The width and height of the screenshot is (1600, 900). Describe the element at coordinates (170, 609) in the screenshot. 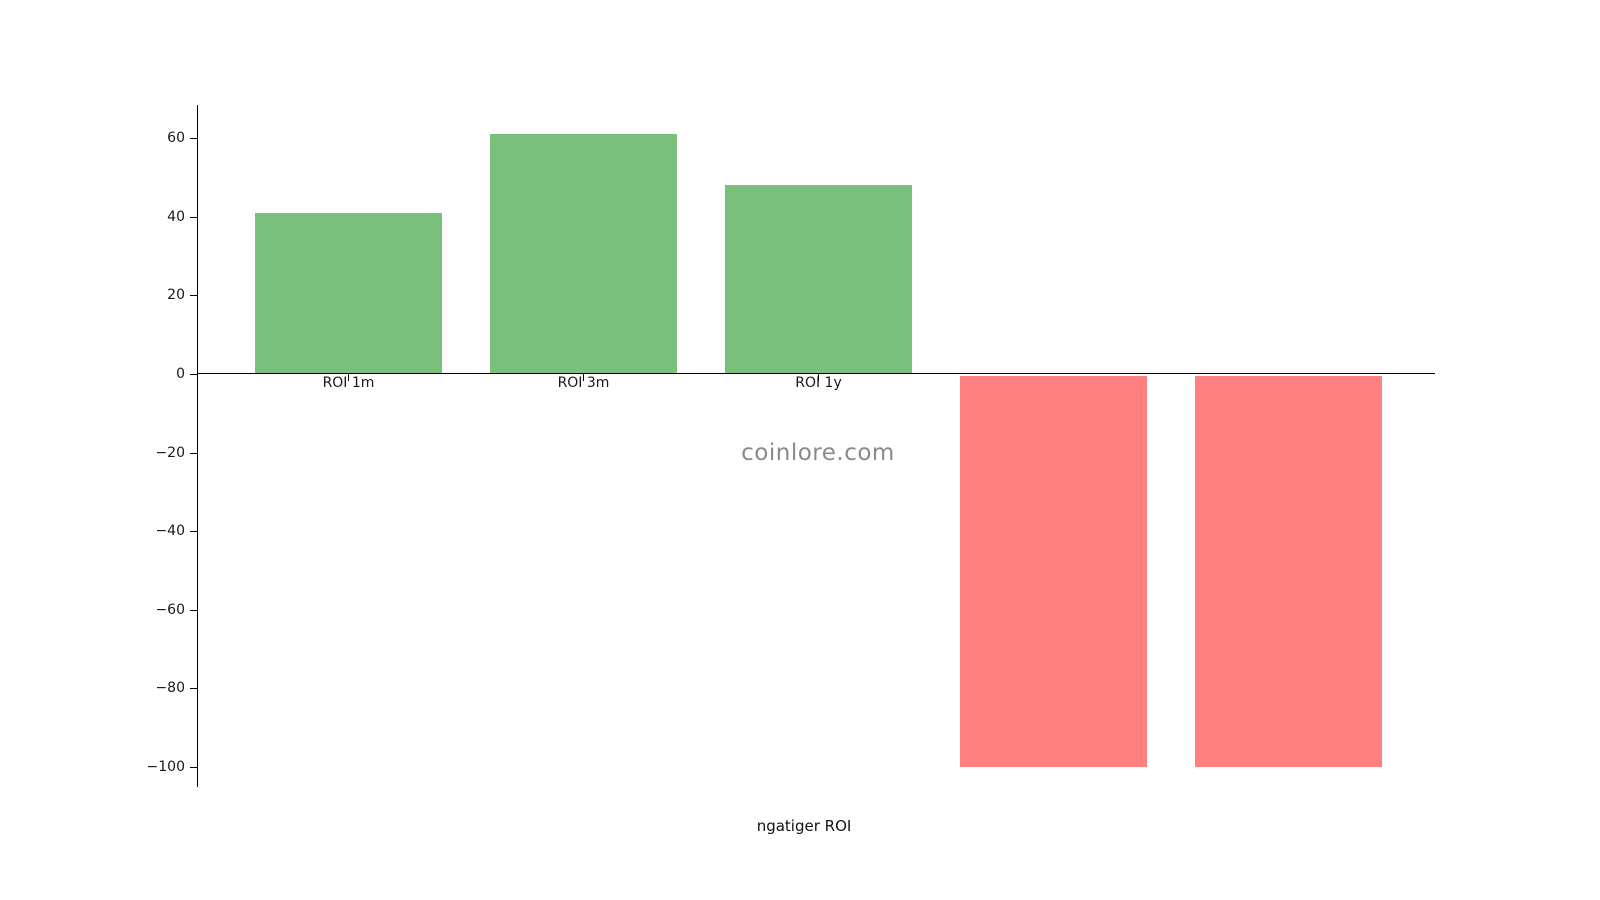

I see `y-tick-label: −60` at that location.